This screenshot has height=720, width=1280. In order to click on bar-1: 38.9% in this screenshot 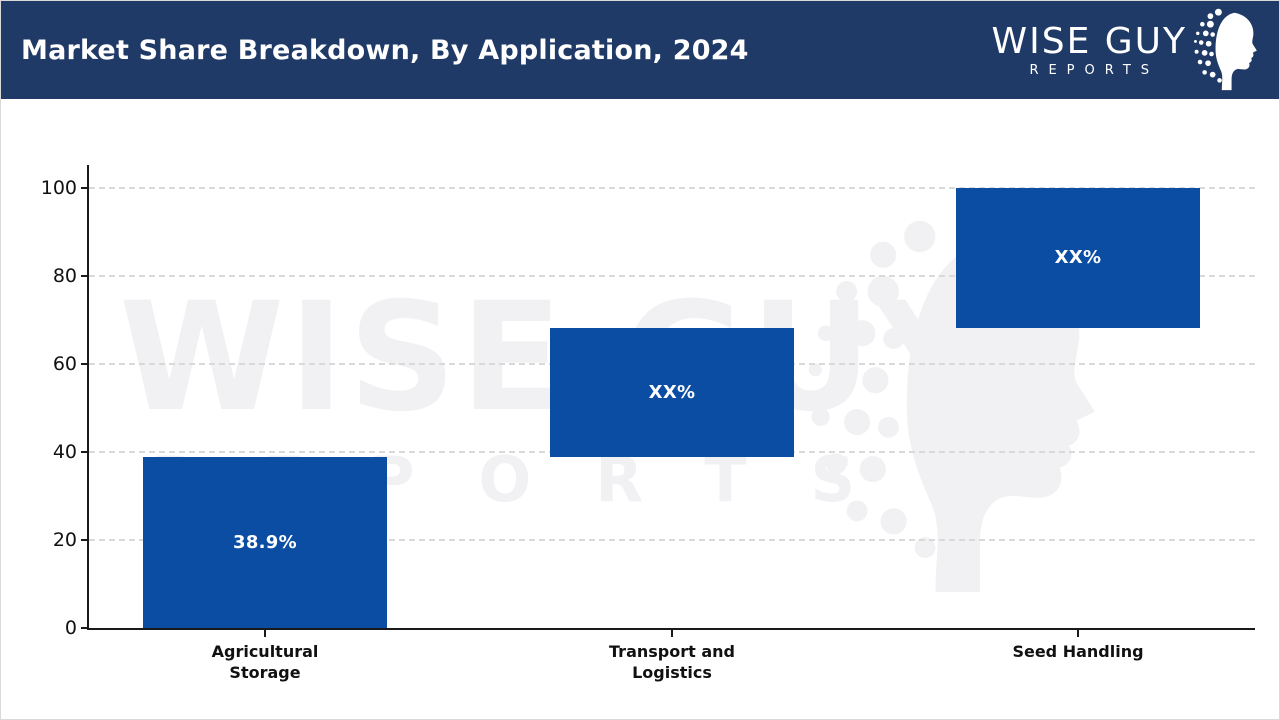, I will do `click(265, 542)`.